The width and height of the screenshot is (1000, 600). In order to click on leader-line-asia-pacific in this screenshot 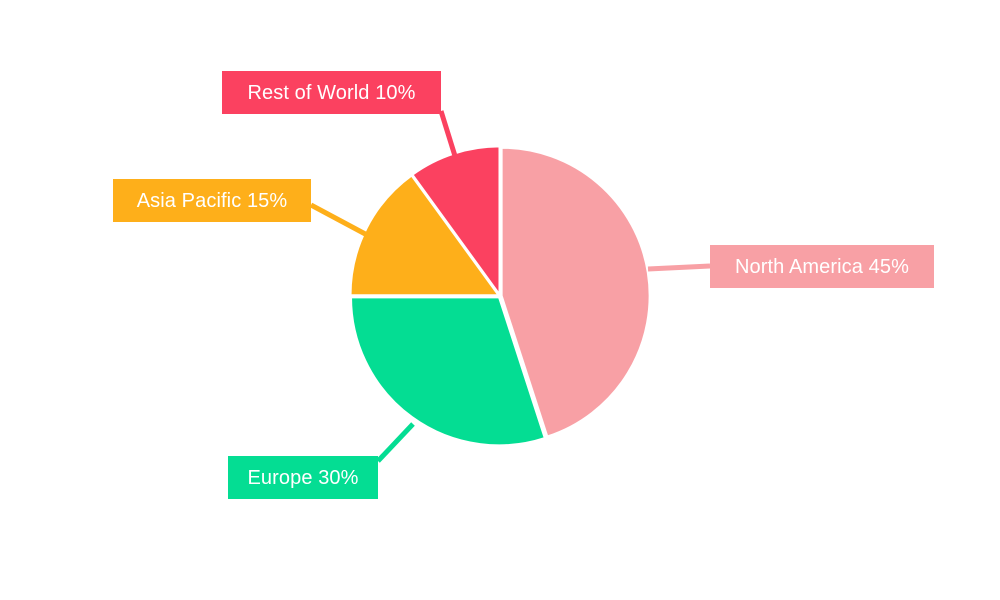, I will do `click(340, 220)`.